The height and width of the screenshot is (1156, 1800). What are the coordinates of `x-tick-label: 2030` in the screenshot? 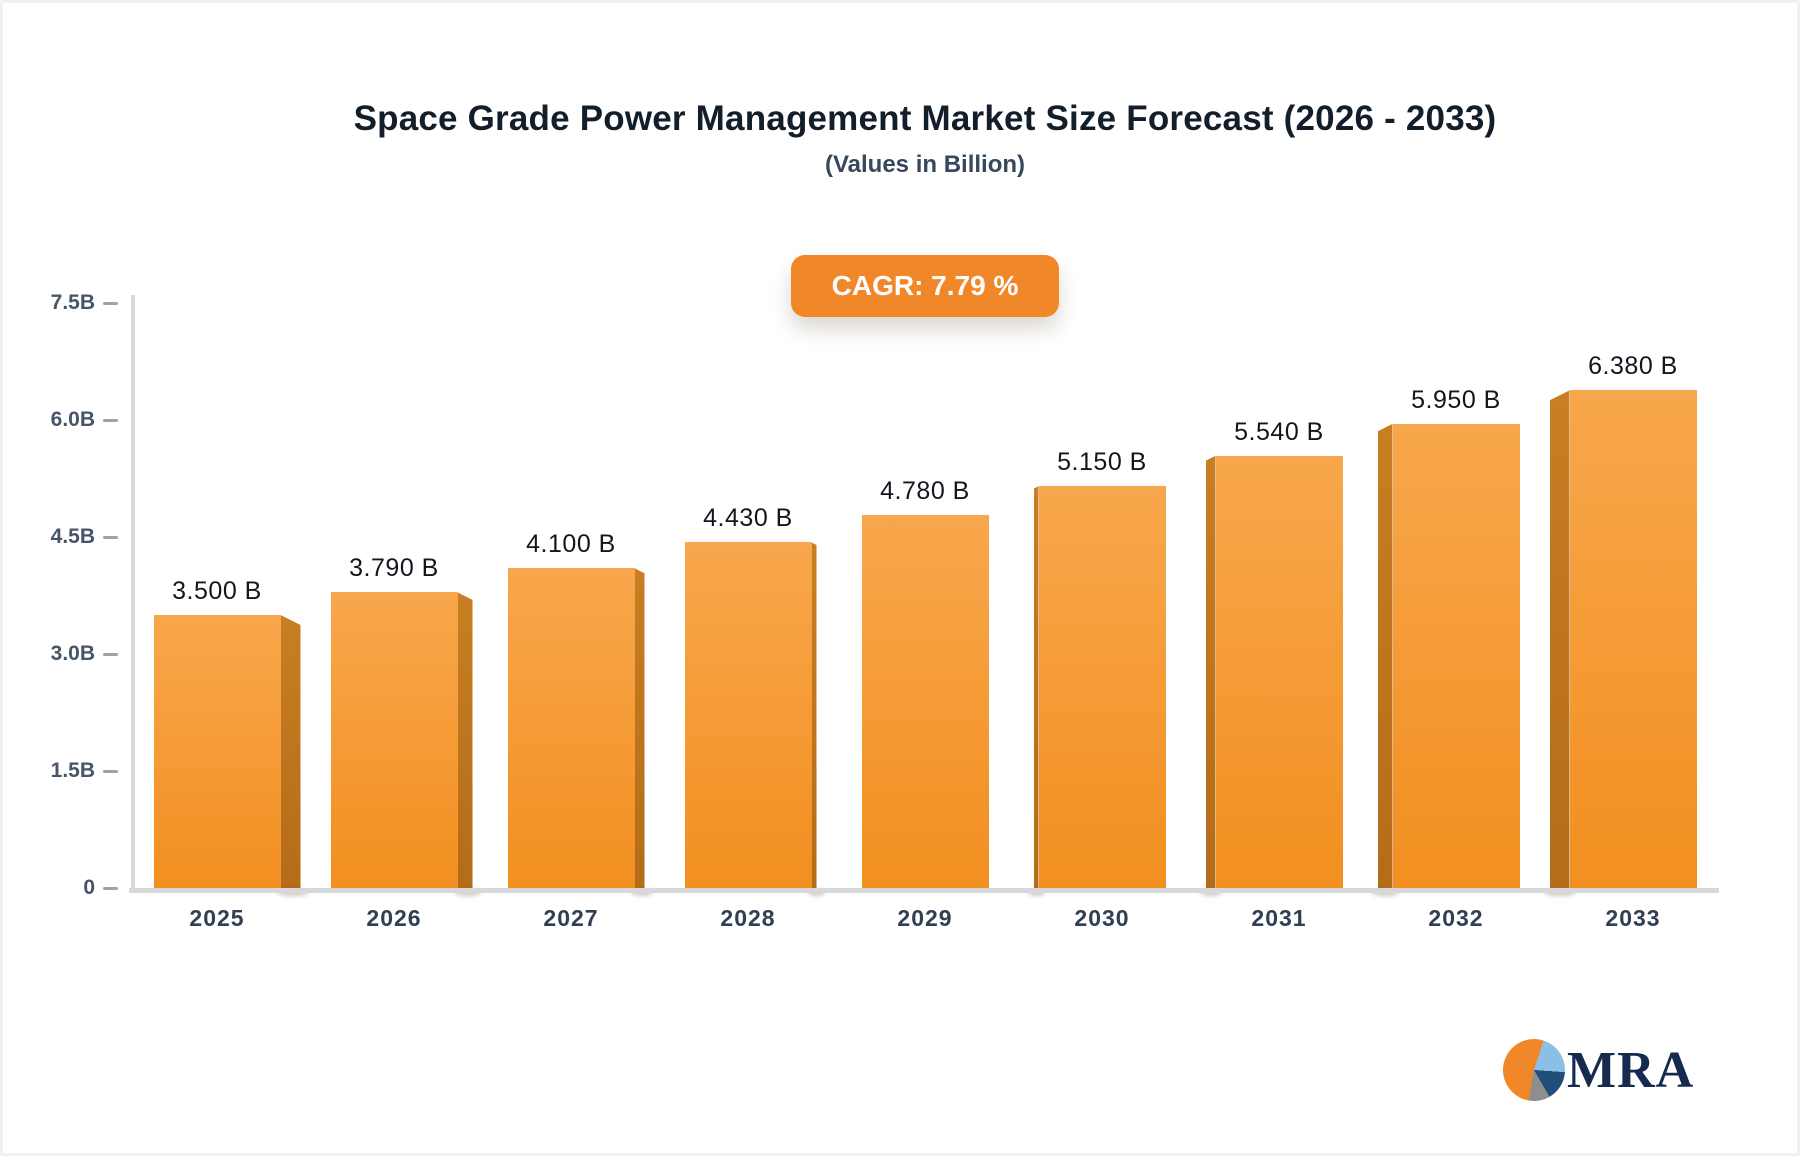 It's located at (1102, 918).